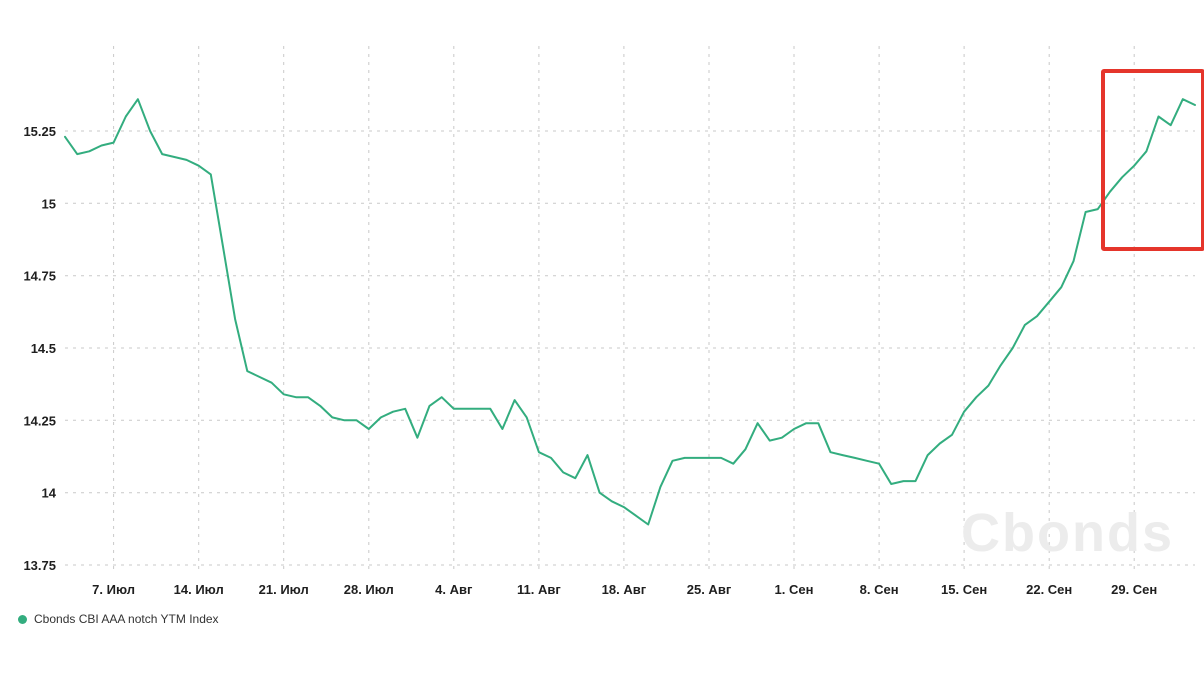  Describe the element at coordinates (49, 493) in the screenshot. I see `y-axis-tick-label: 14` at that location.